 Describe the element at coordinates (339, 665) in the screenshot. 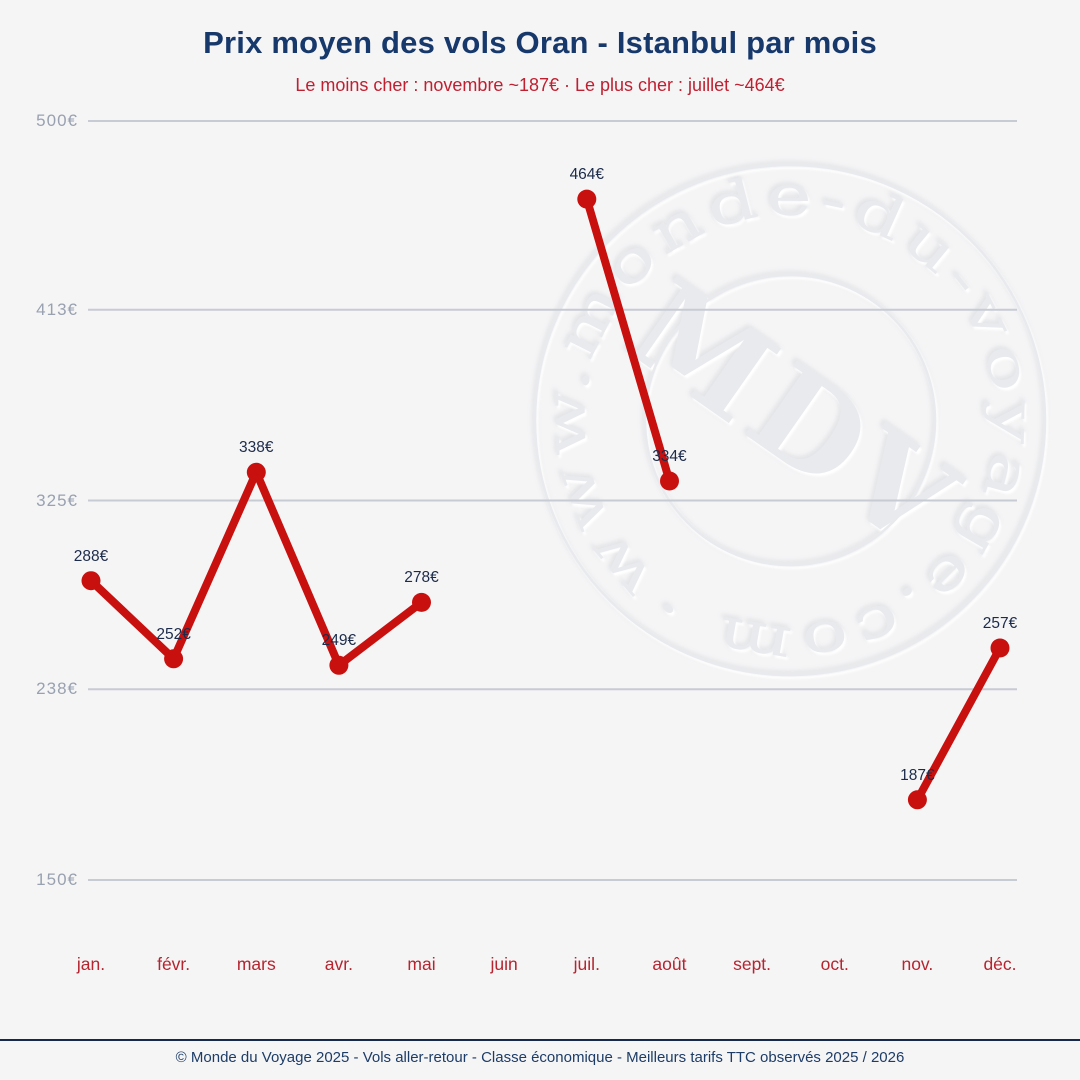

I see `data-point-avr.` at that location.